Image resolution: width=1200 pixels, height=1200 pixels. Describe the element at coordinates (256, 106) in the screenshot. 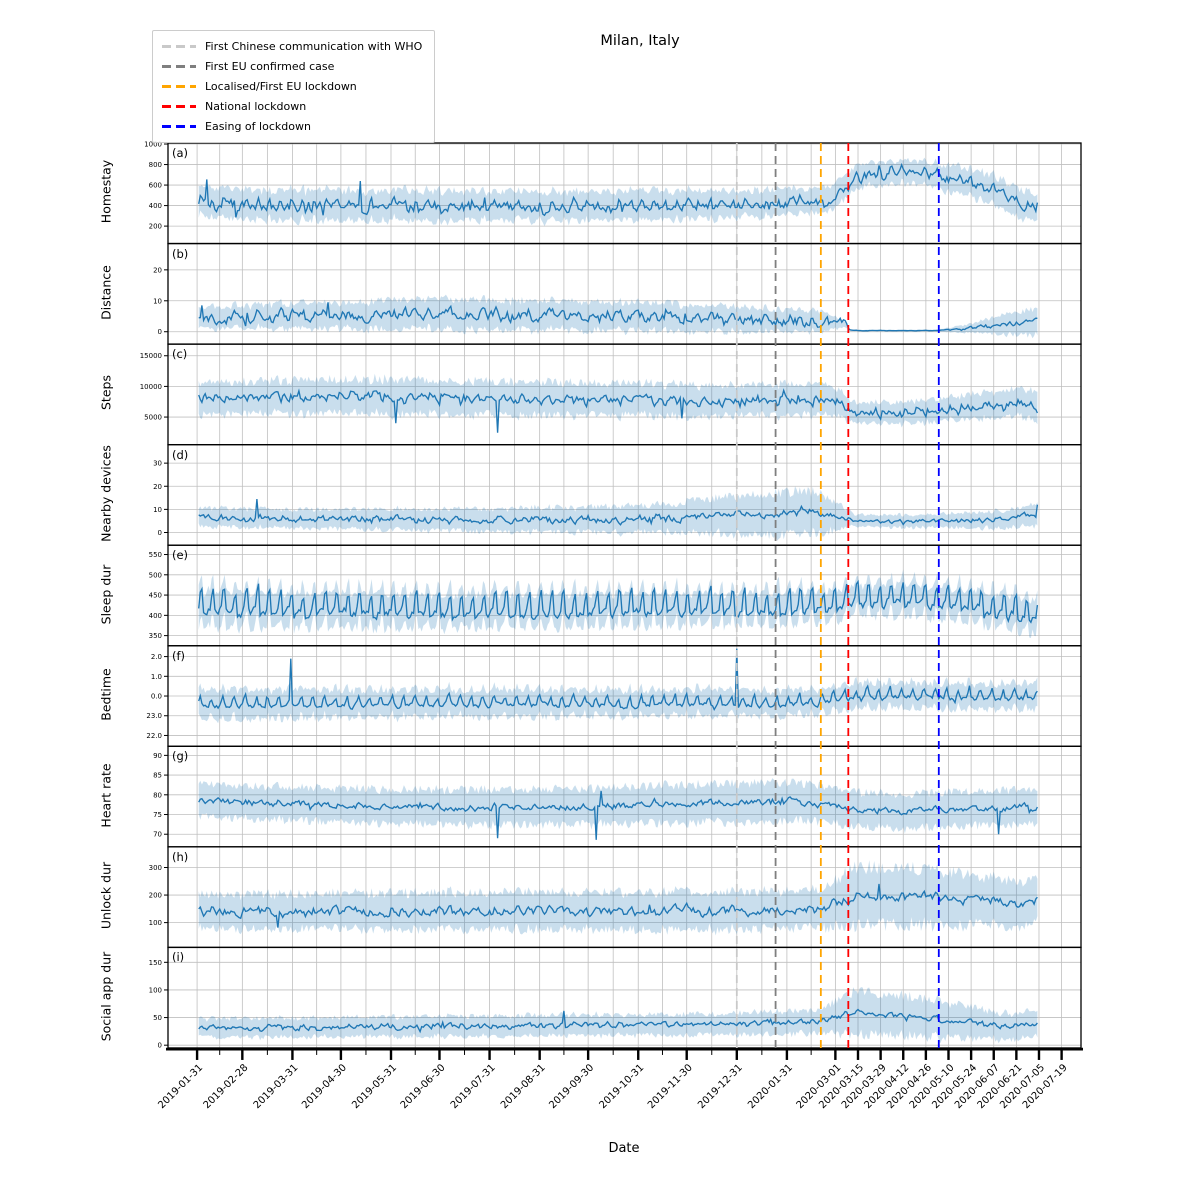

I see `legend-item-label: National lockdown` at that location.